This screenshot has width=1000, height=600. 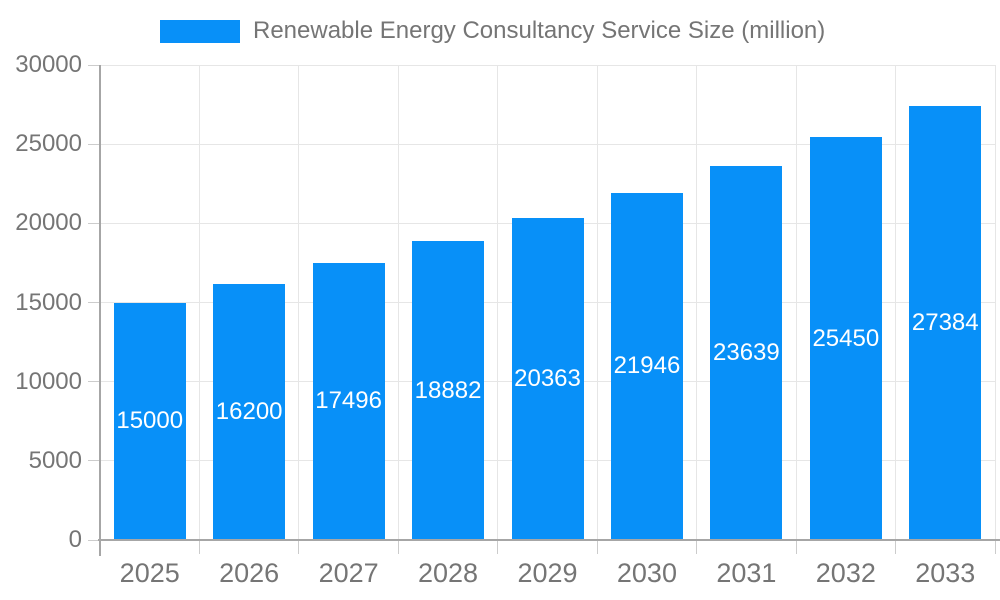 What do you see at coordinates (249, 573) in the screenshot?
I see `x-axis-label: 2026` at bounding box center [249, 573].